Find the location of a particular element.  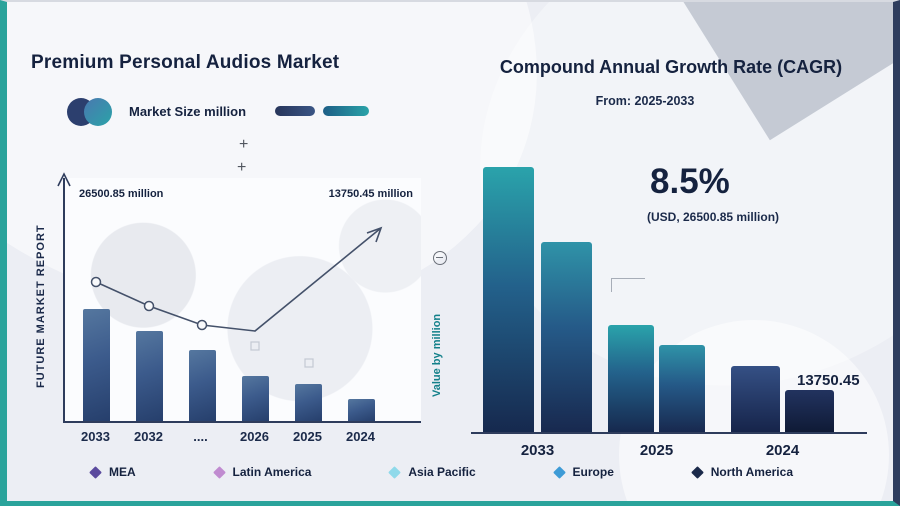

legend-pill-navy is located at coordinates (295, 111).